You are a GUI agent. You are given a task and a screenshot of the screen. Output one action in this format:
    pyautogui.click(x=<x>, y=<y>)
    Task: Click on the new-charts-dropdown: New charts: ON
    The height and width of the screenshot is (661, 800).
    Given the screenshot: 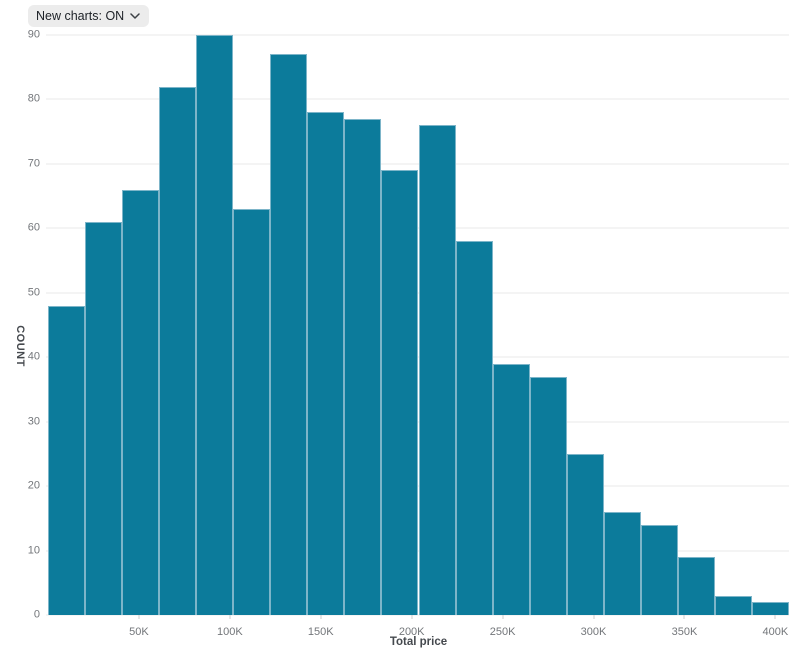 What is the action you would take?
    pyautogui.click(x=89, y=16)
    